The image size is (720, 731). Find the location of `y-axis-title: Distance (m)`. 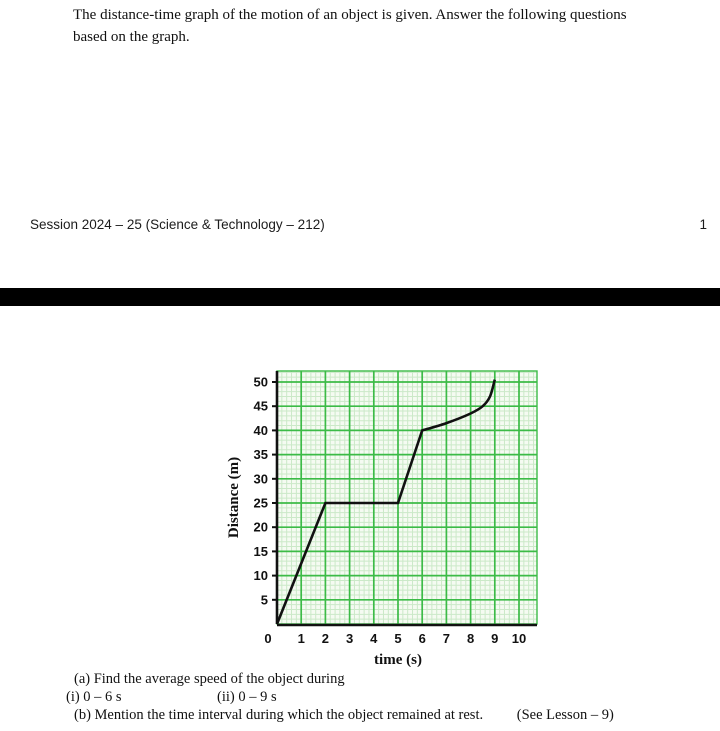

y-axis-title: Distance (m) is located at coordinates (234, 497).